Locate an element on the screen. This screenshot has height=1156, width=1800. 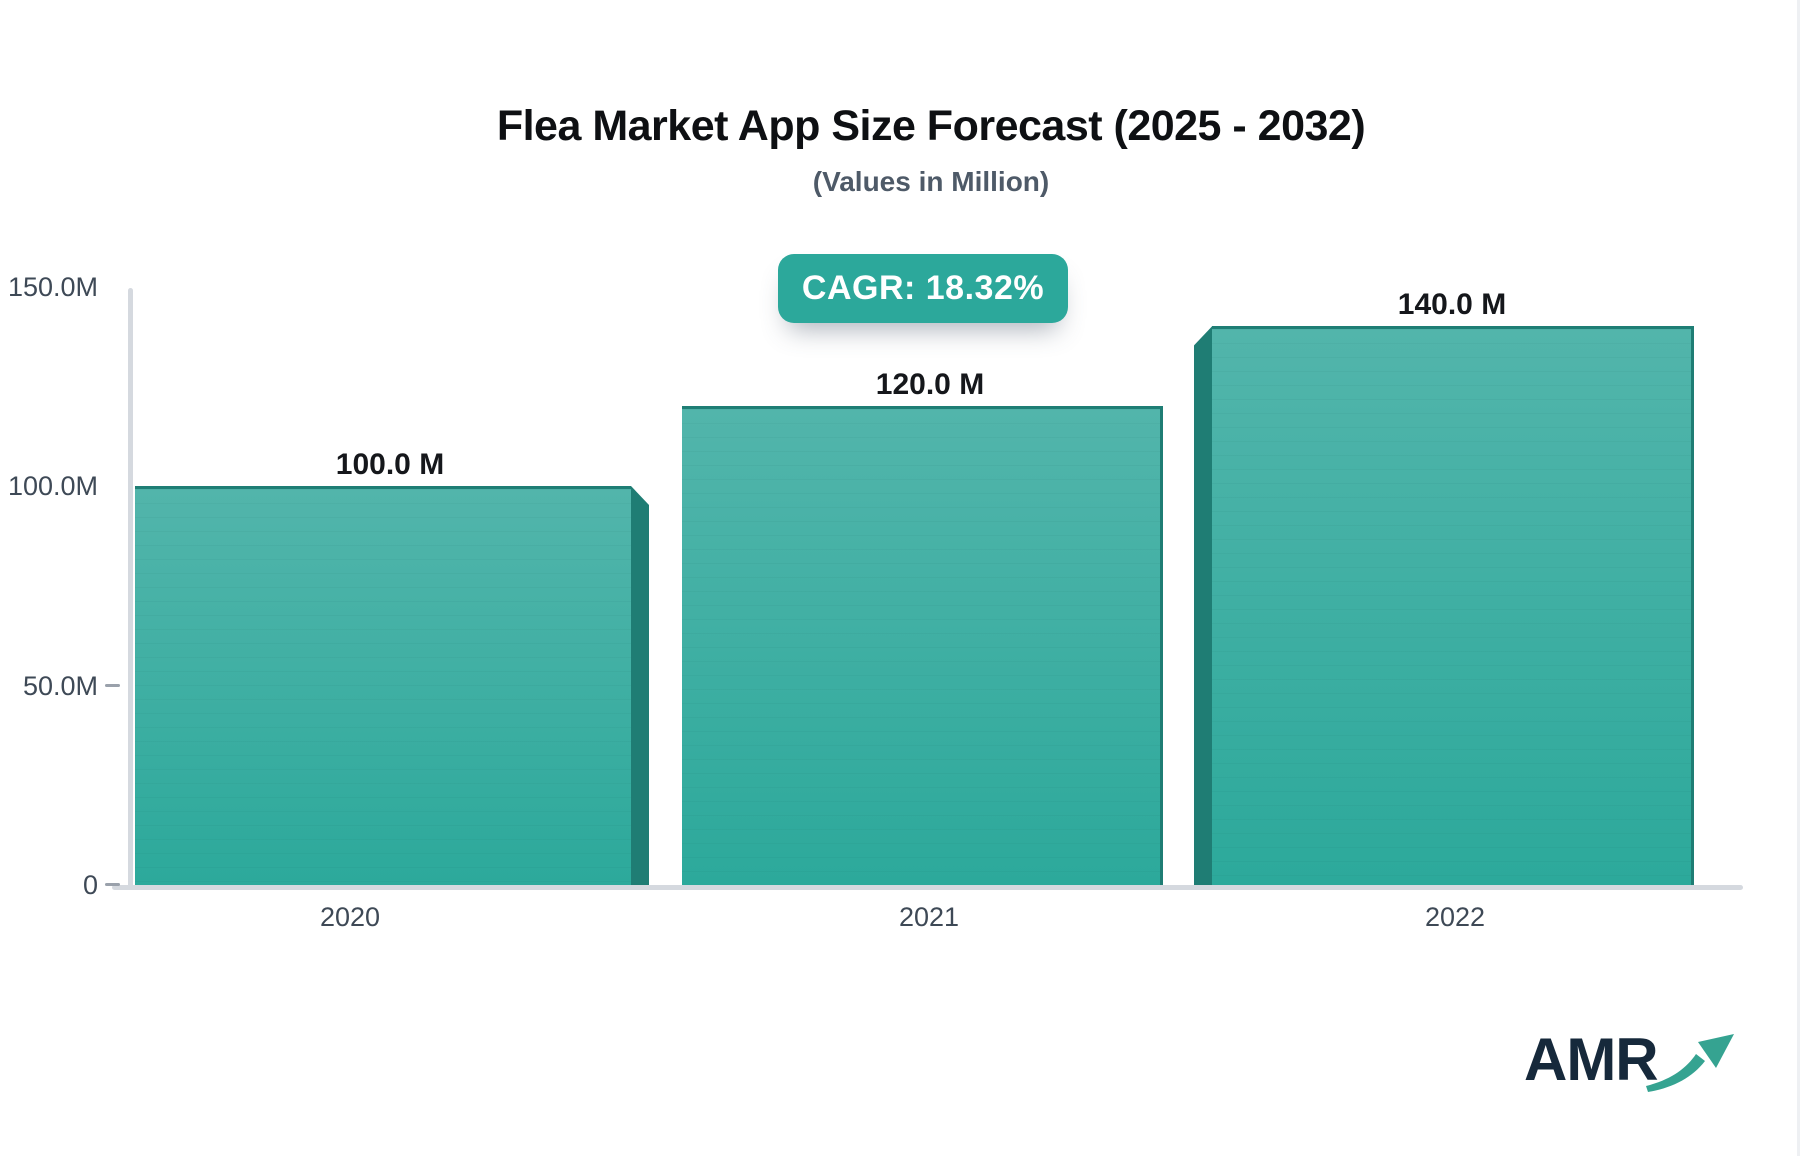
bar-value-label-2022: 140.0 M is located at coordinates (1452, 305).